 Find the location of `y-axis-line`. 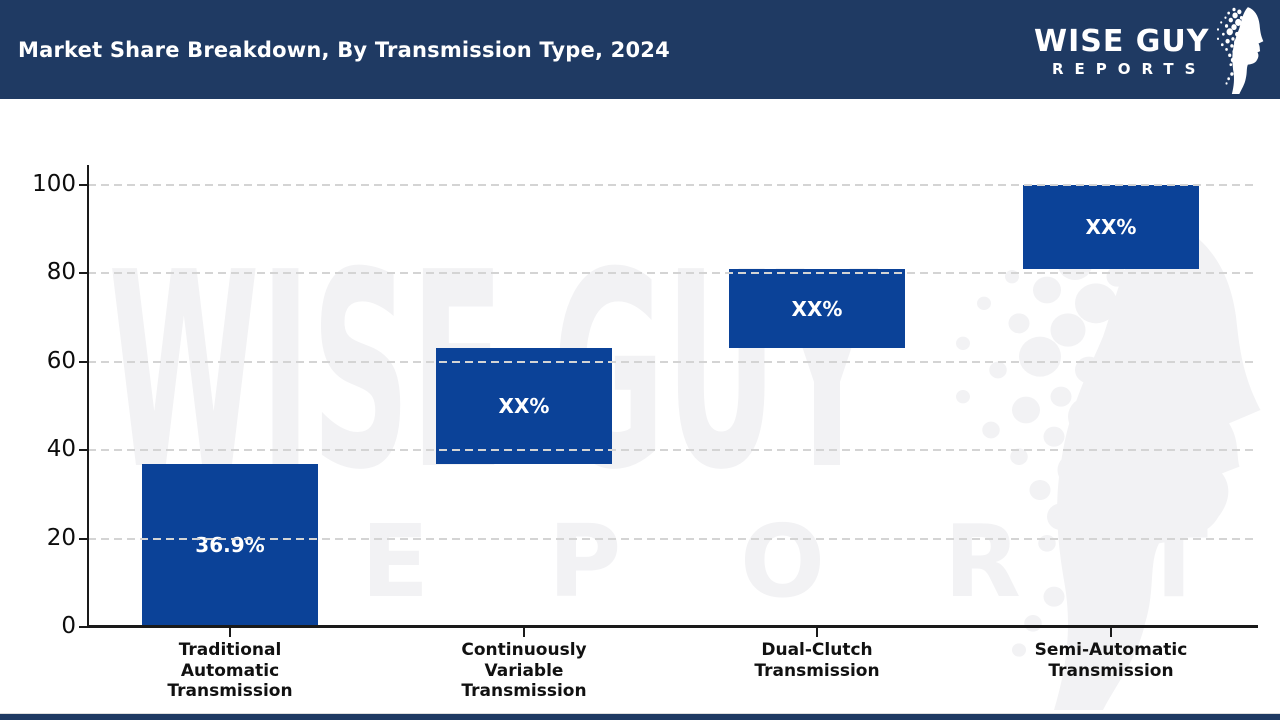

y-axis-line is located at coordinates (88, 396).